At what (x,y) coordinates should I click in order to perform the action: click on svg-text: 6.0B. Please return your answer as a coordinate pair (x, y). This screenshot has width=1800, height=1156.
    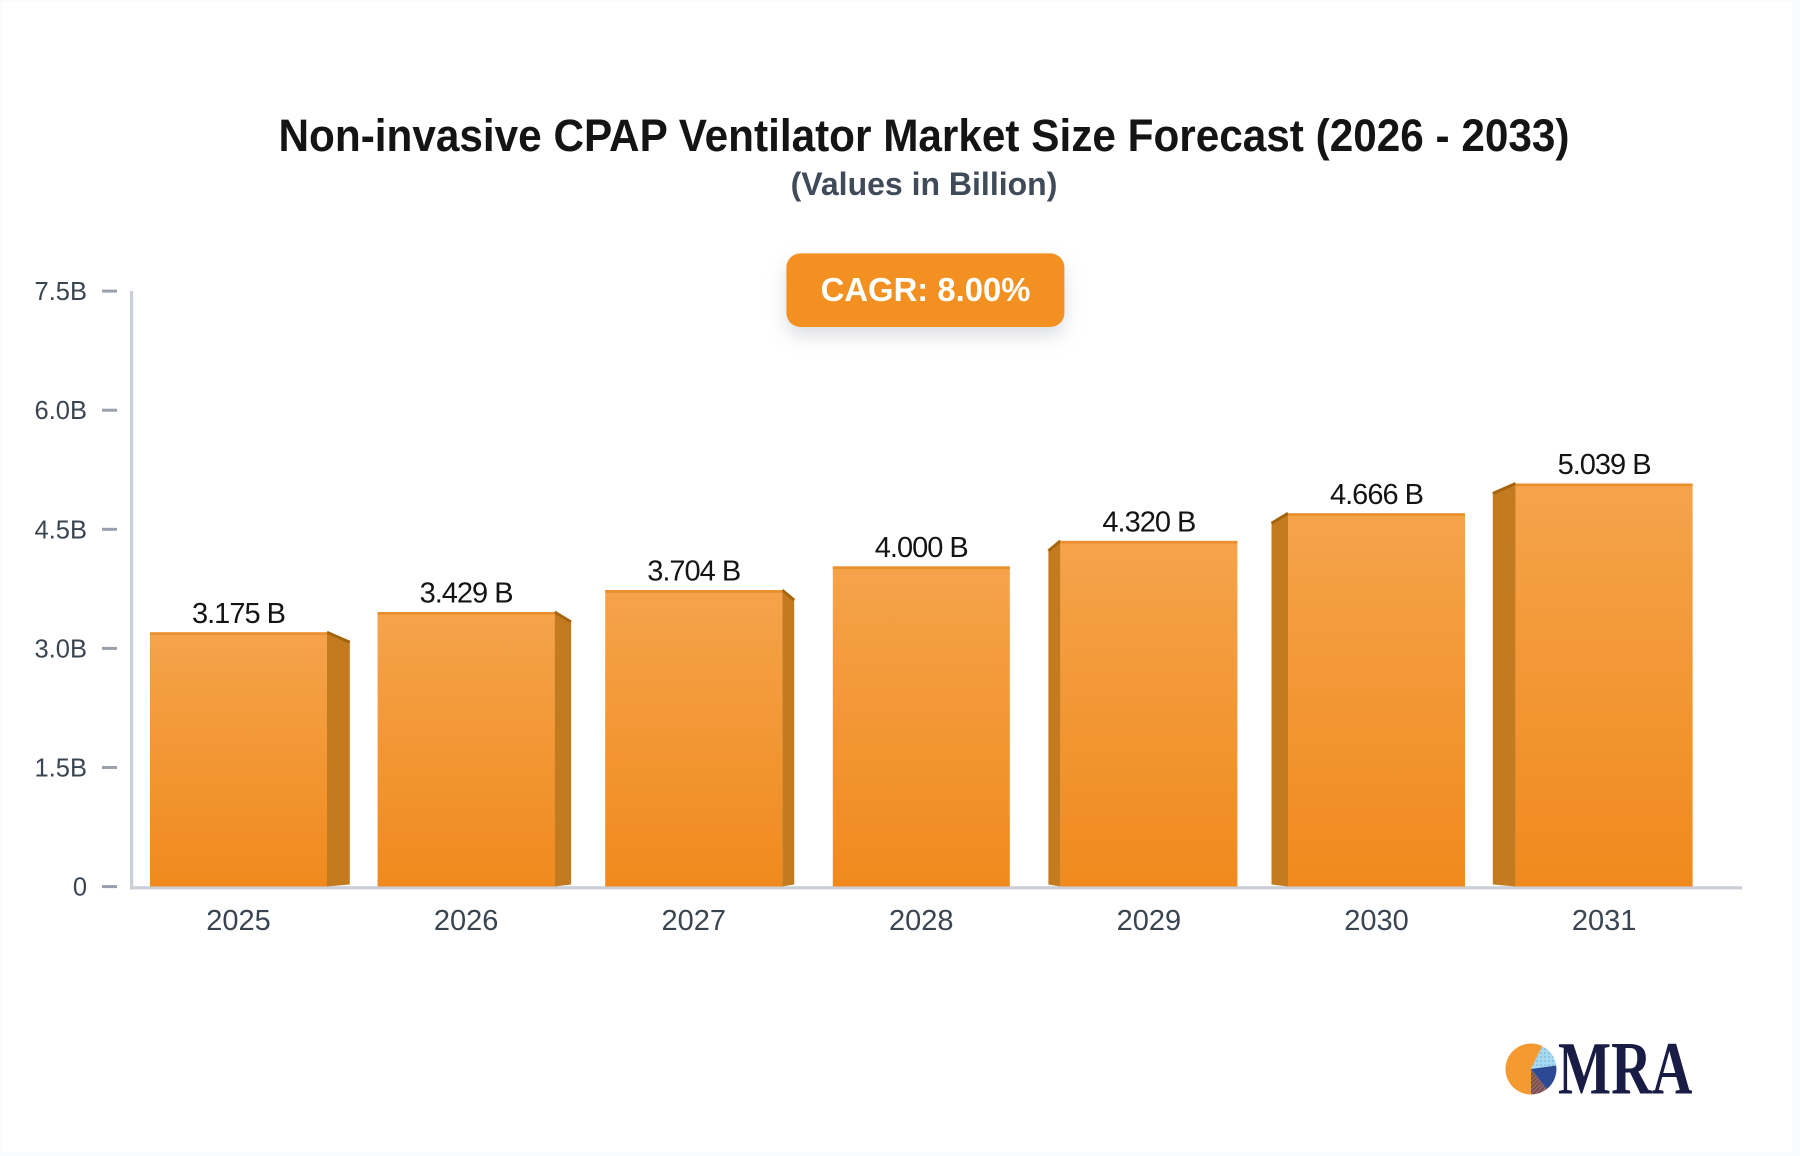
    Looking at the image, I should click on (61, 411).